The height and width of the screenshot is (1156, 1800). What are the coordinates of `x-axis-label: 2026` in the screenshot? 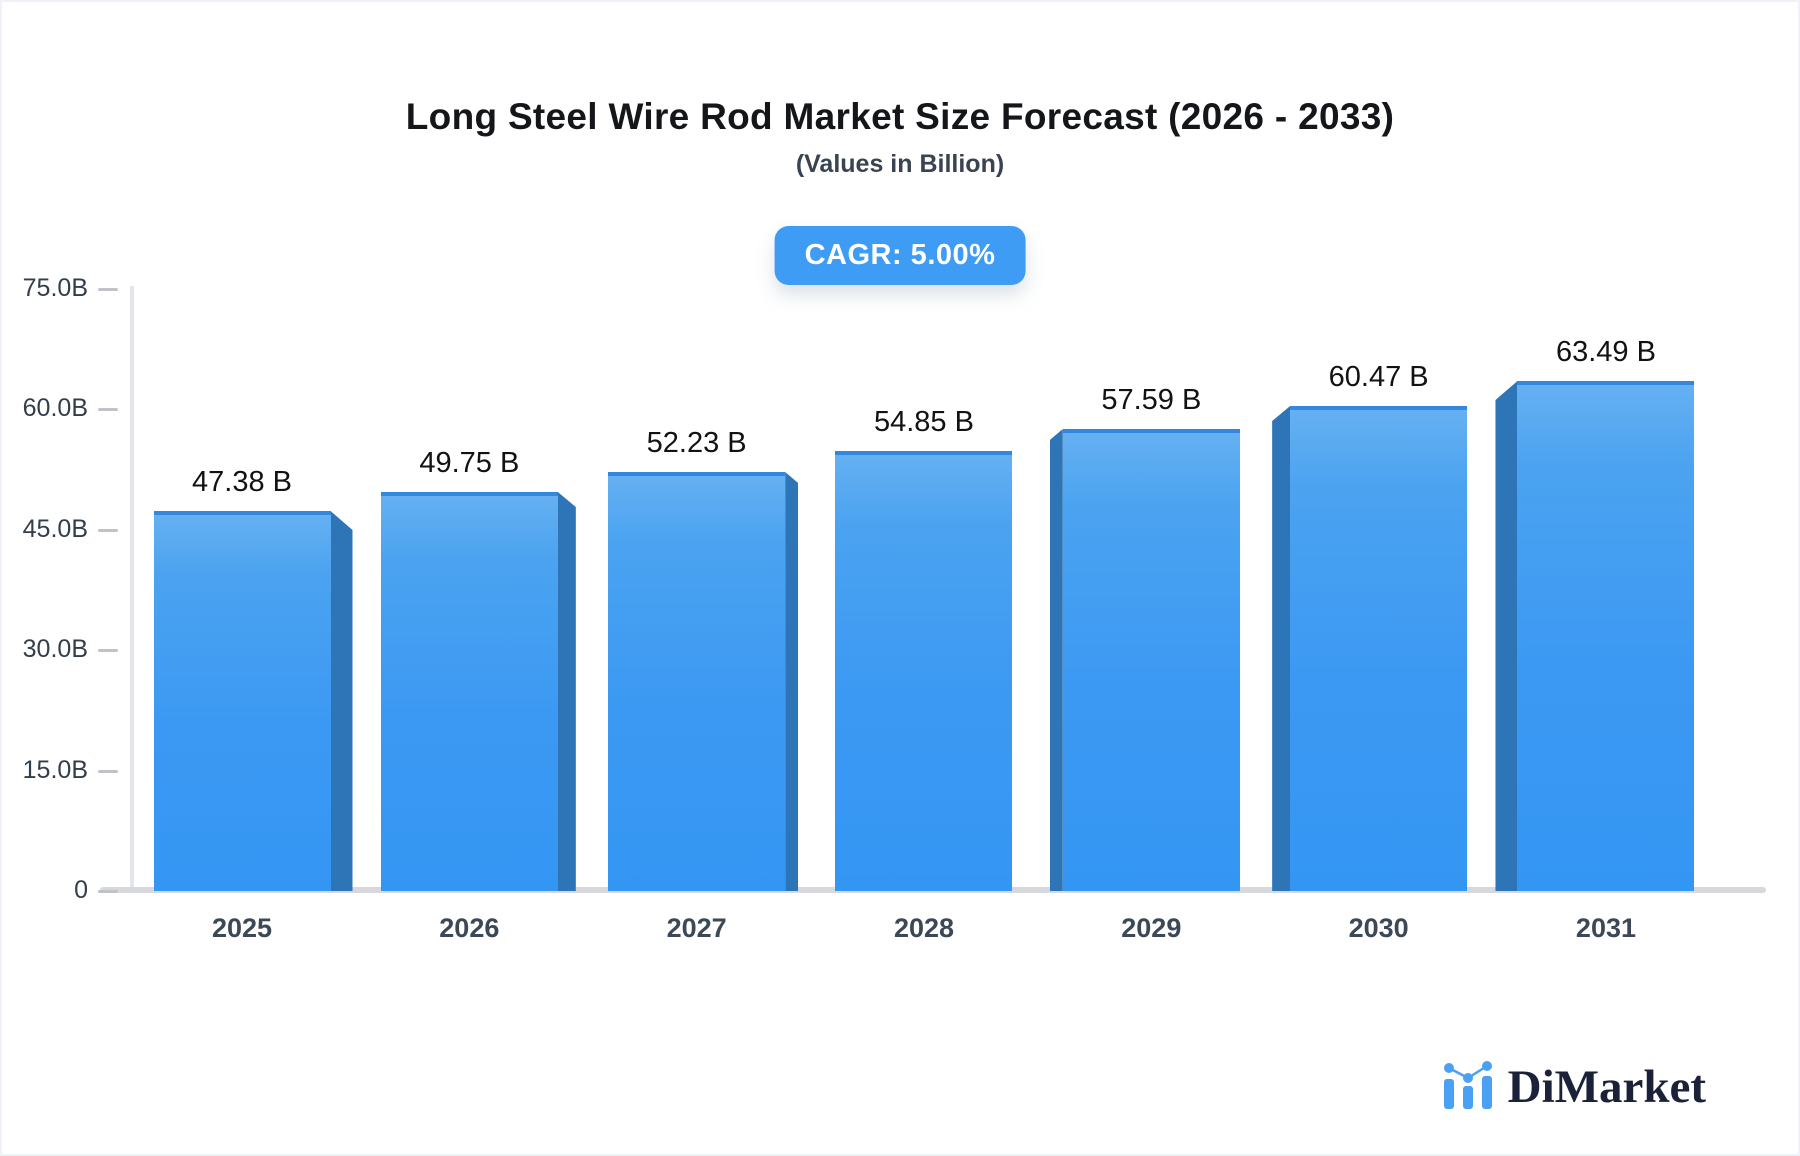 It's located at (469, 928).